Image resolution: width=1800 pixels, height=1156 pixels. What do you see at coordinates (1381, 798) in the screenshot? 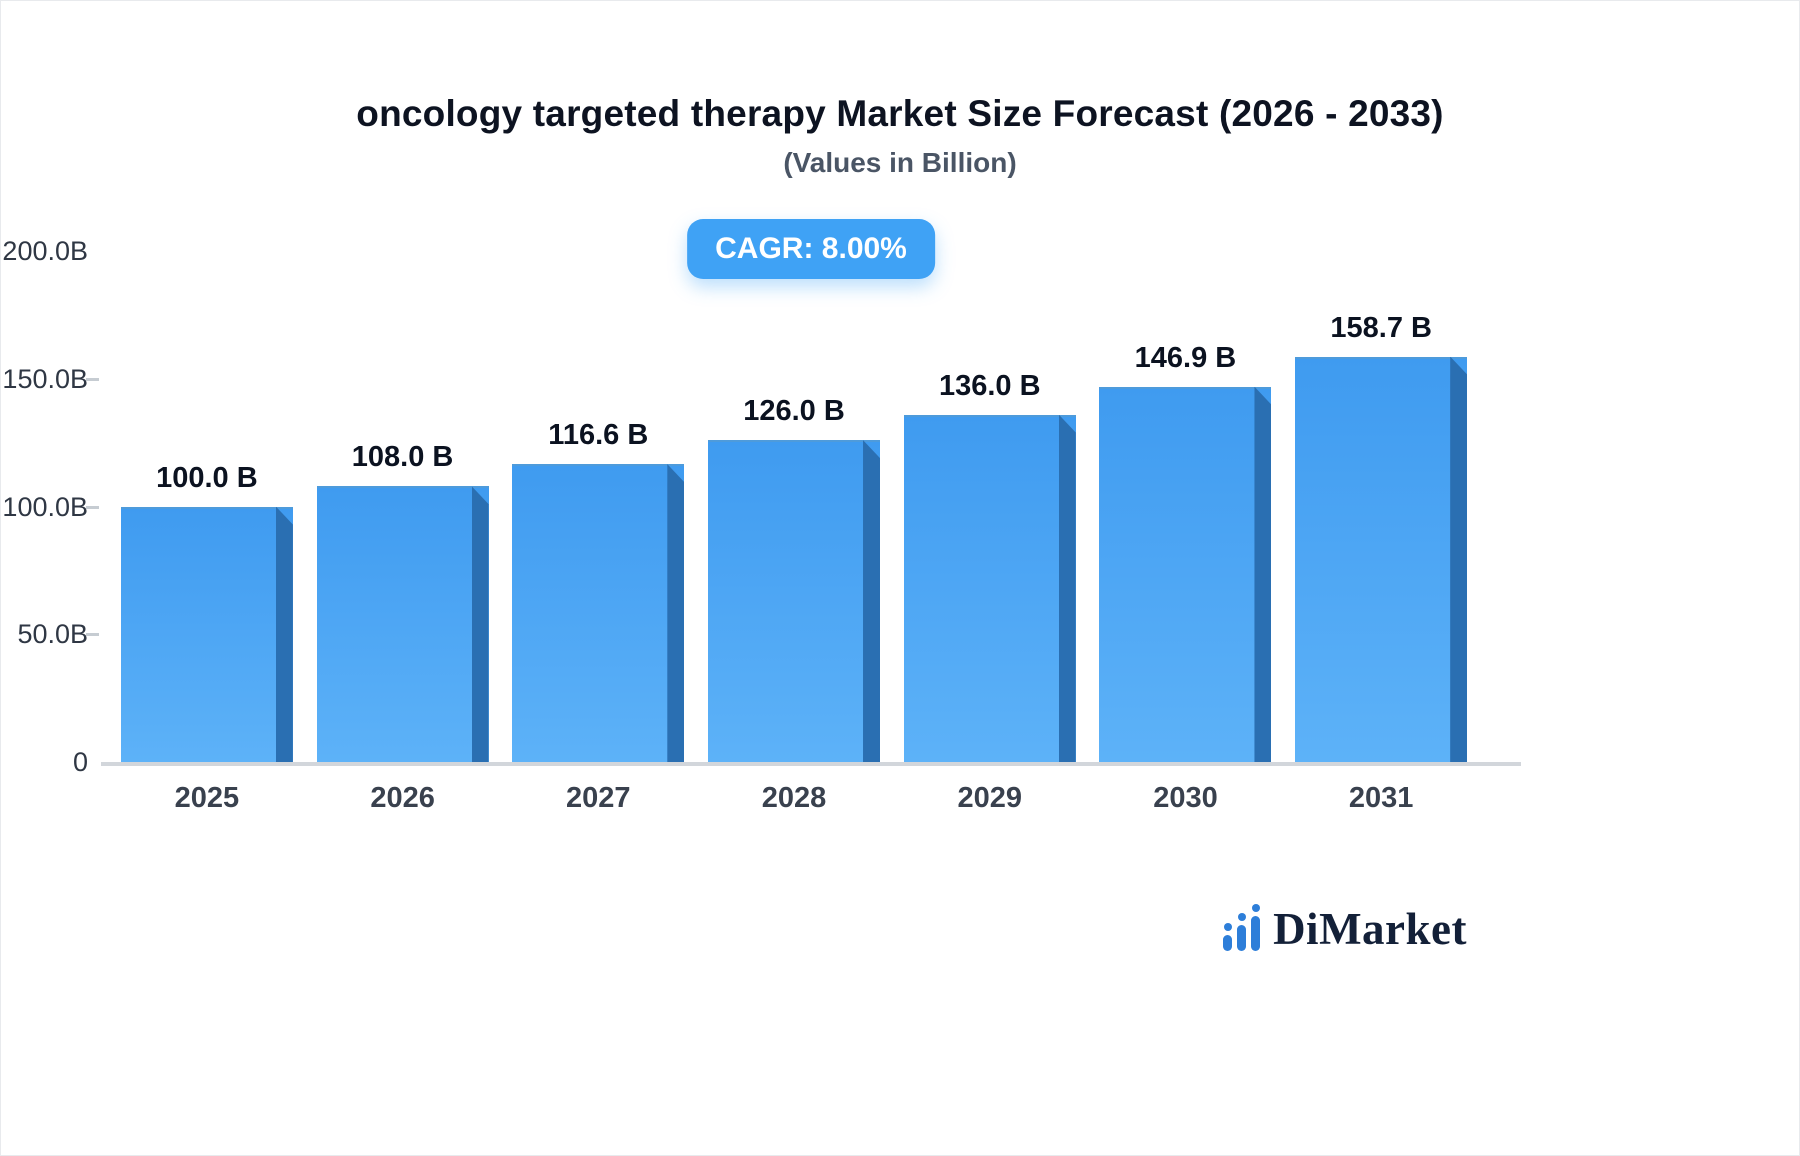
I see `x-axis-label: 2031` at bounding box center [1381, 798].